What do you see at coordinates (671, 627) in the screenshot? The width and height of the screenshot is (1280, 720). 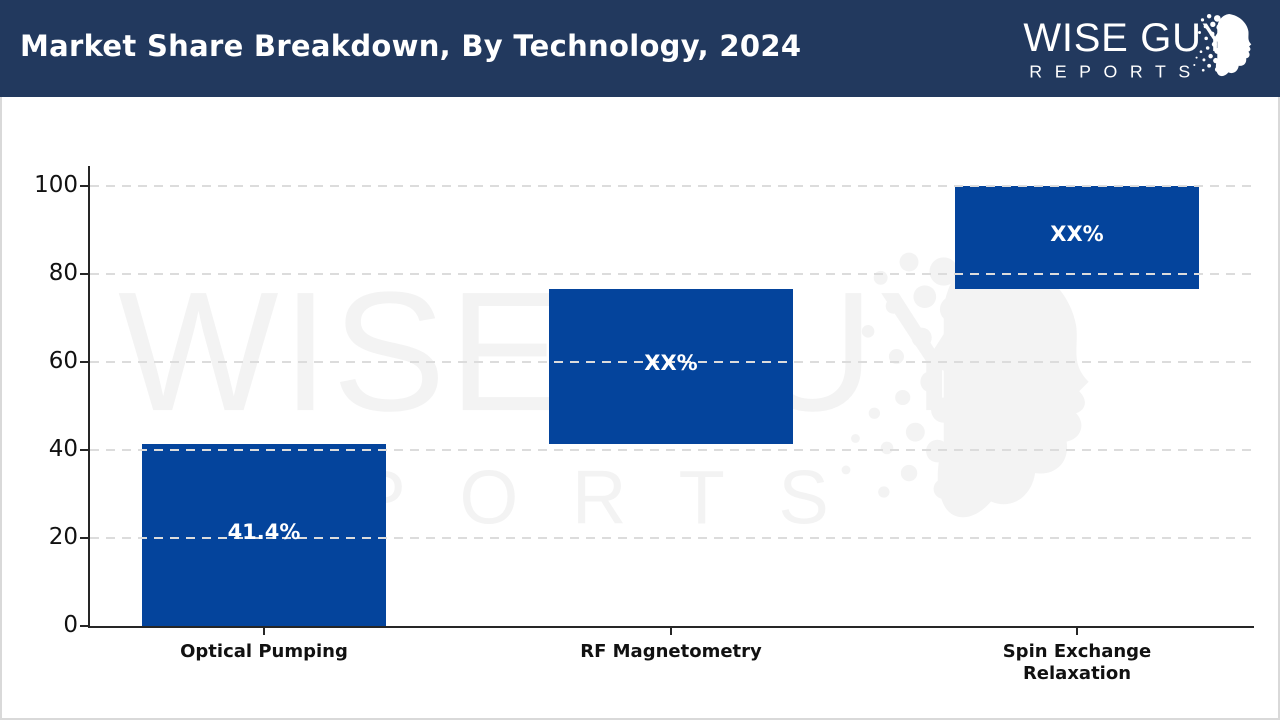 I see `x-axis-line` at bounding box center [671, 627].